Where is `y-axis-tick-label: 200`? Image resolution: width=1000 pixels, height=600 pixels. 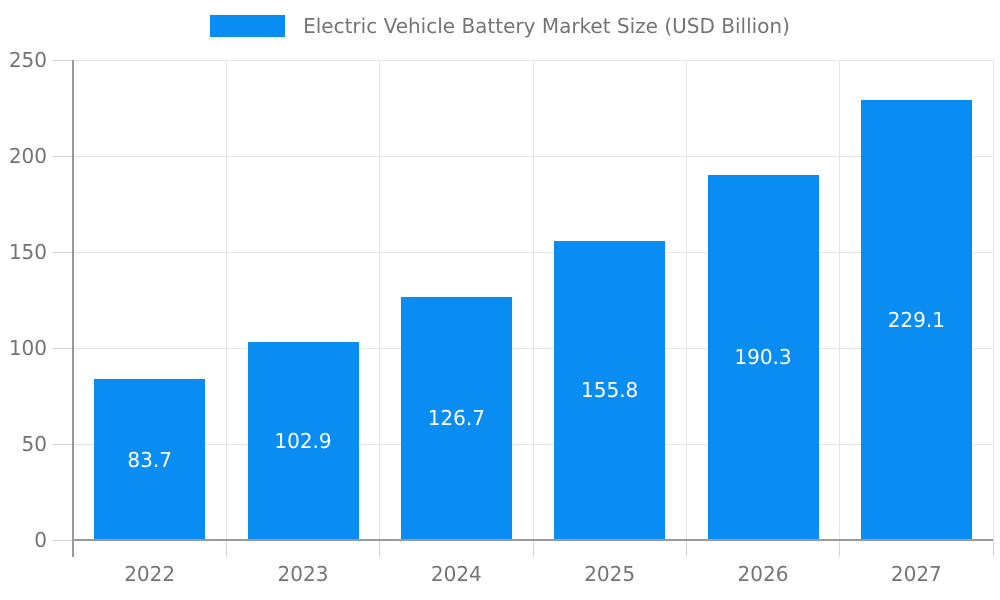
y-axis-tick-label: 200 is located at coordinates (27, 156).